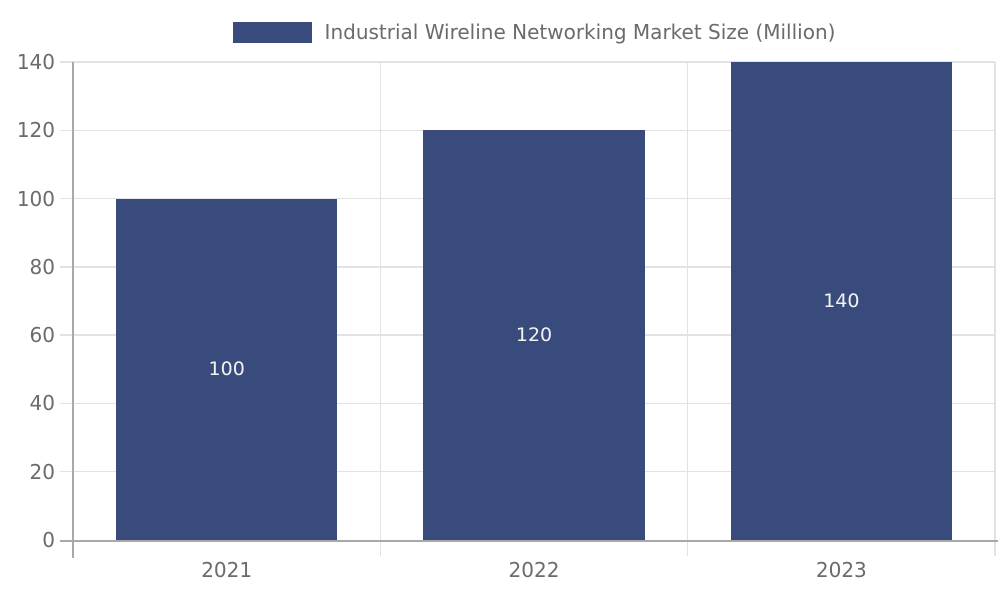 The height and width of the screenshot is (600, 1000). I want to click on x-tick-label: 2022, so click(534, 570).